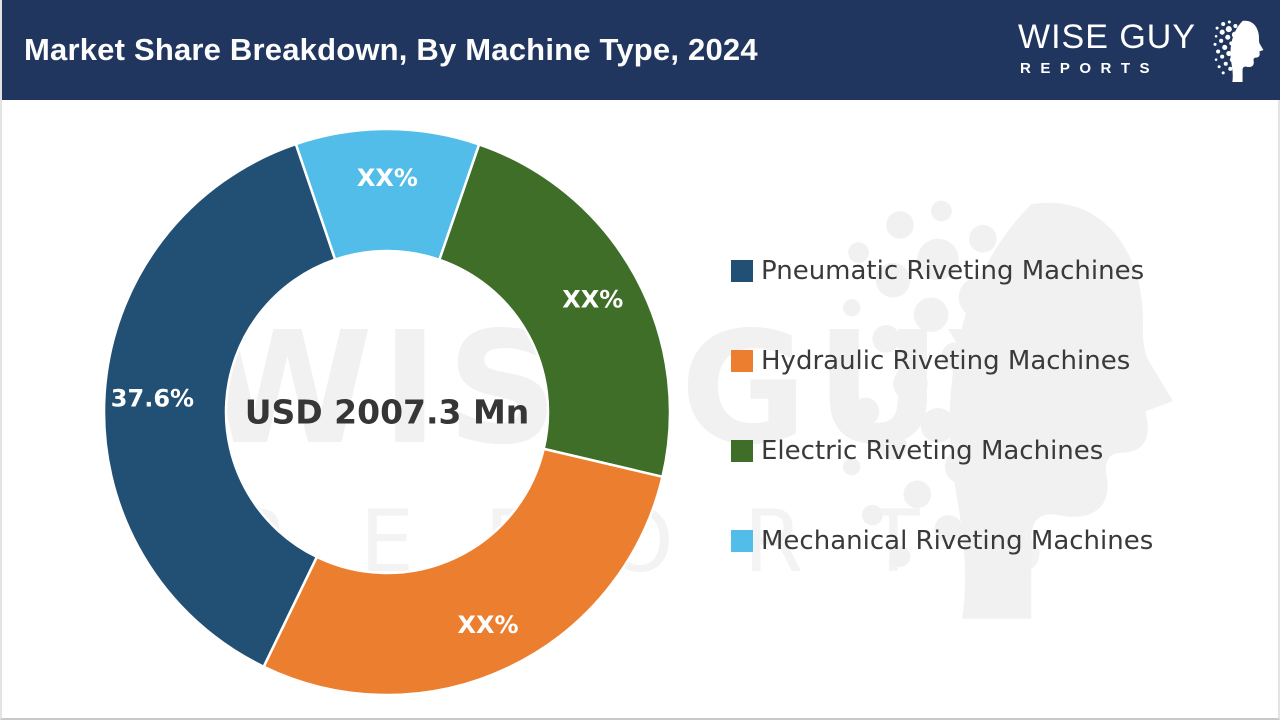  Describe the element at coordinates (555, 311) in the screenshot. I see `donut-slice-electric` at that location.